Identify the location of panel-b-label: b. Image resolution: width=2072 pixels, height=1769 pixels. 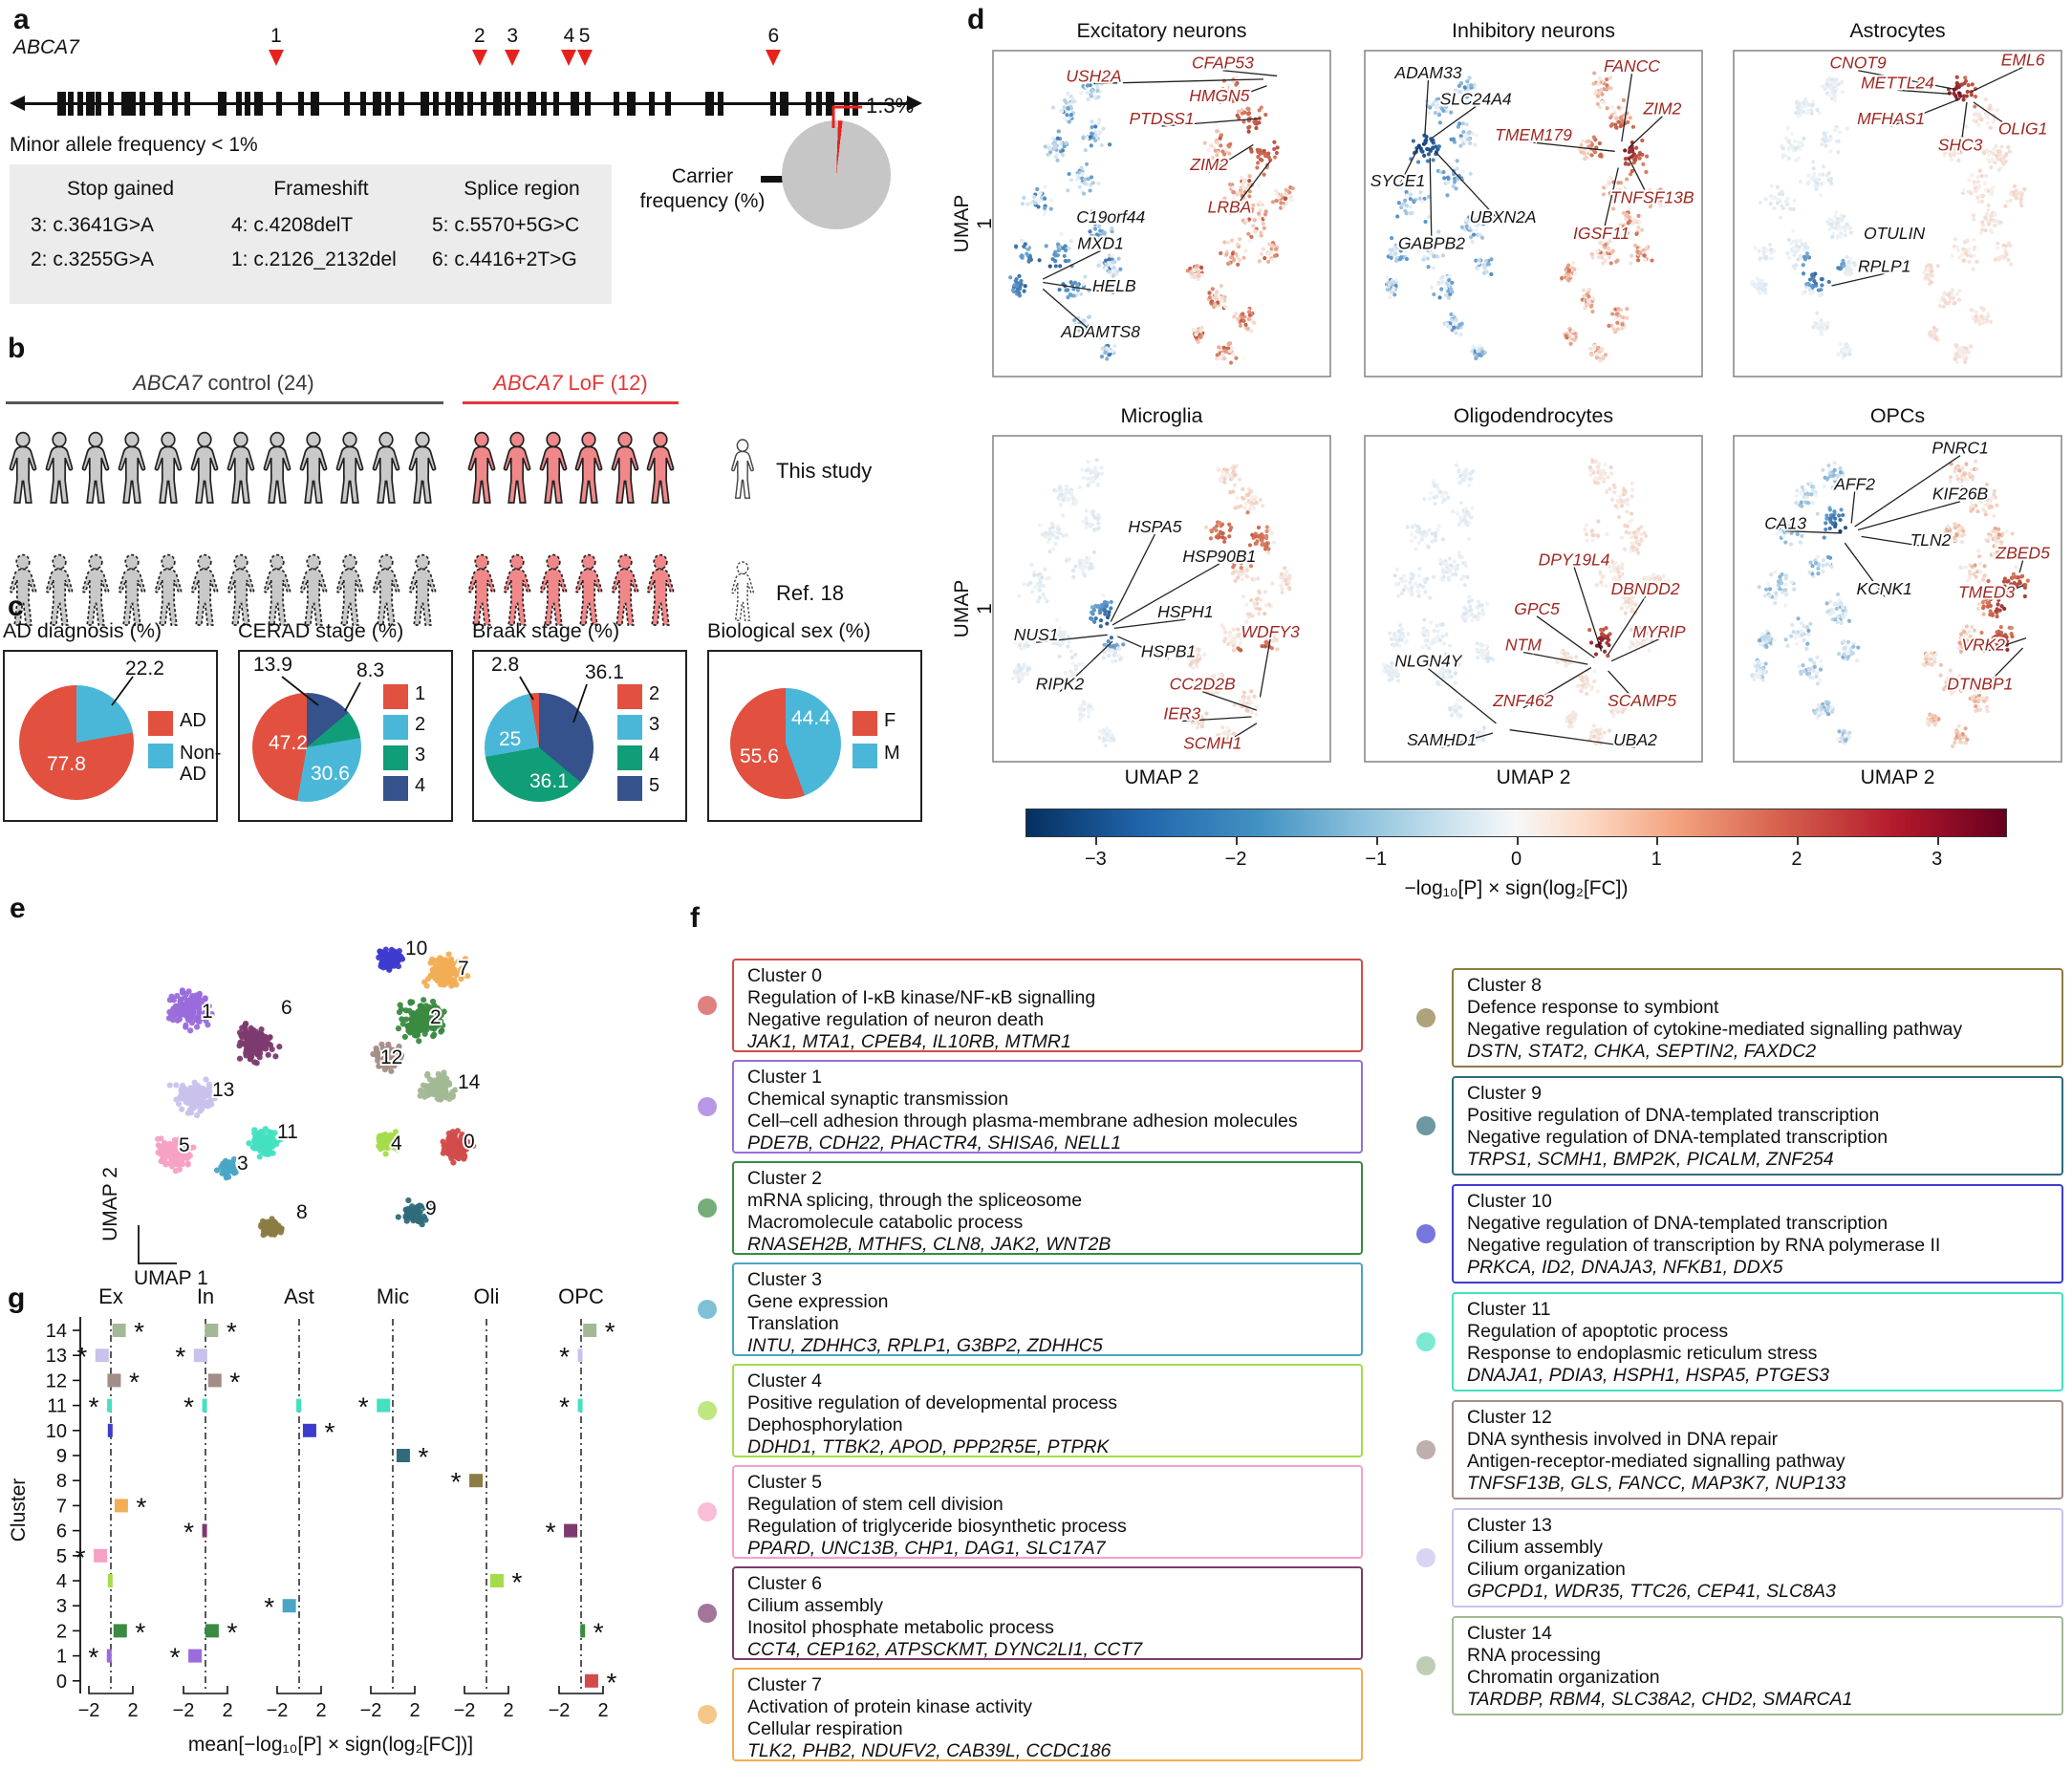
(17, 348).